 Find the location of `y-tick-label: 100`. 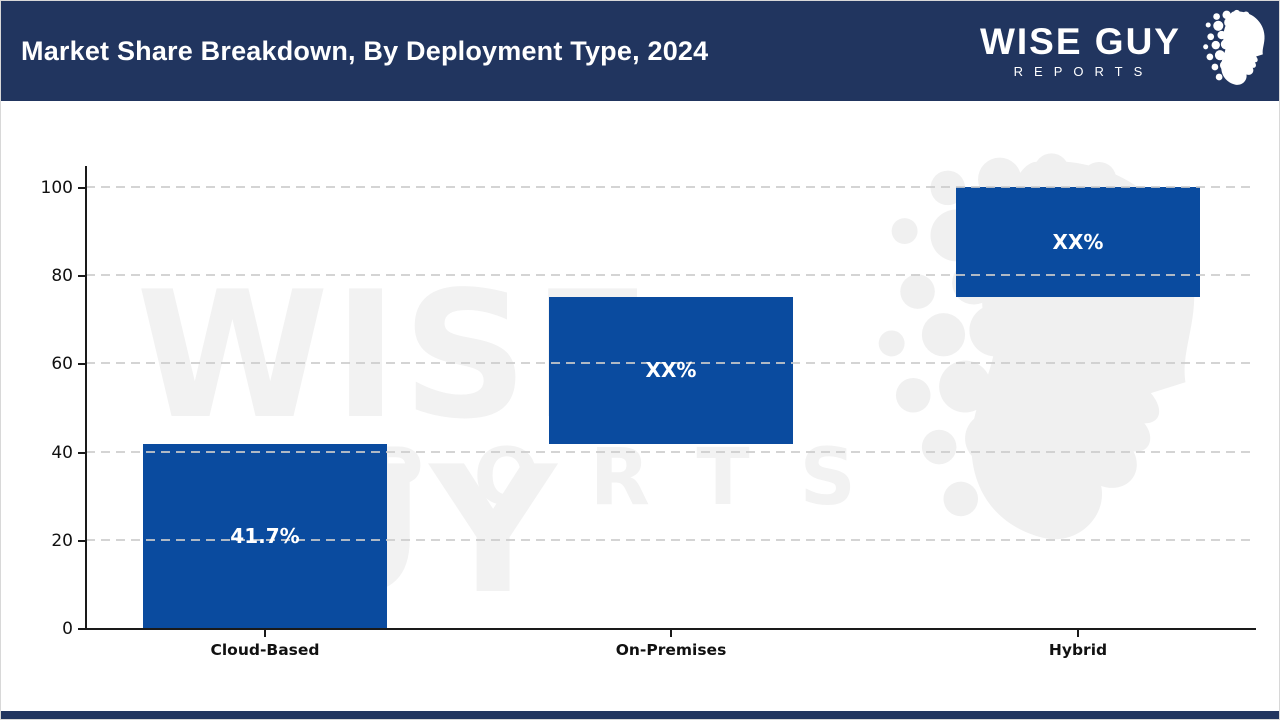

y-tick-label: 100 is located at coordinates (56, 188).